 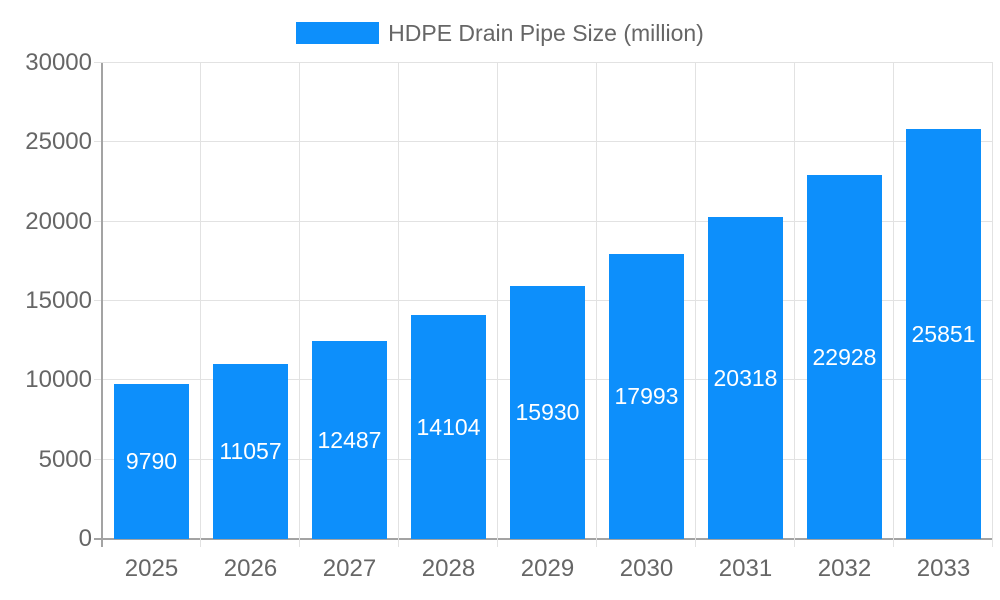 I want to click on bar: 17993, so click(x=646, y=396).